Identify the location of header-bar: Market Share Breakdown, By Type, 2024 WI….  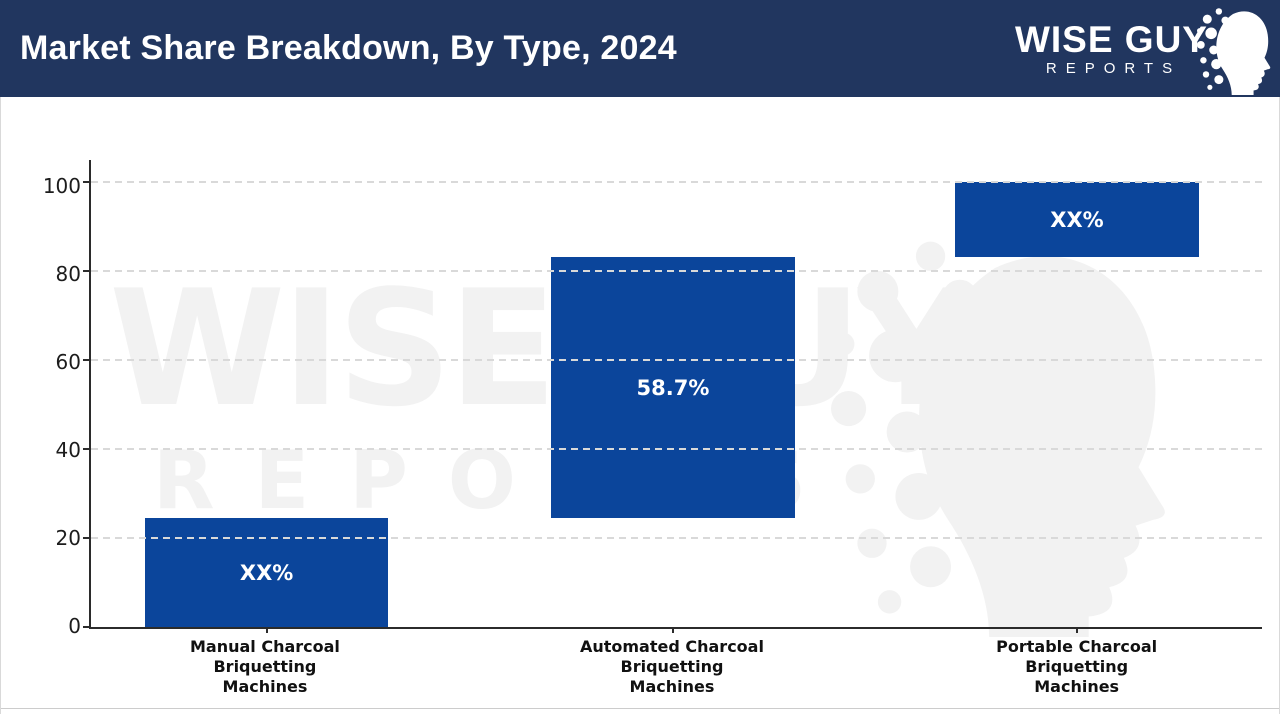
(640, 48).